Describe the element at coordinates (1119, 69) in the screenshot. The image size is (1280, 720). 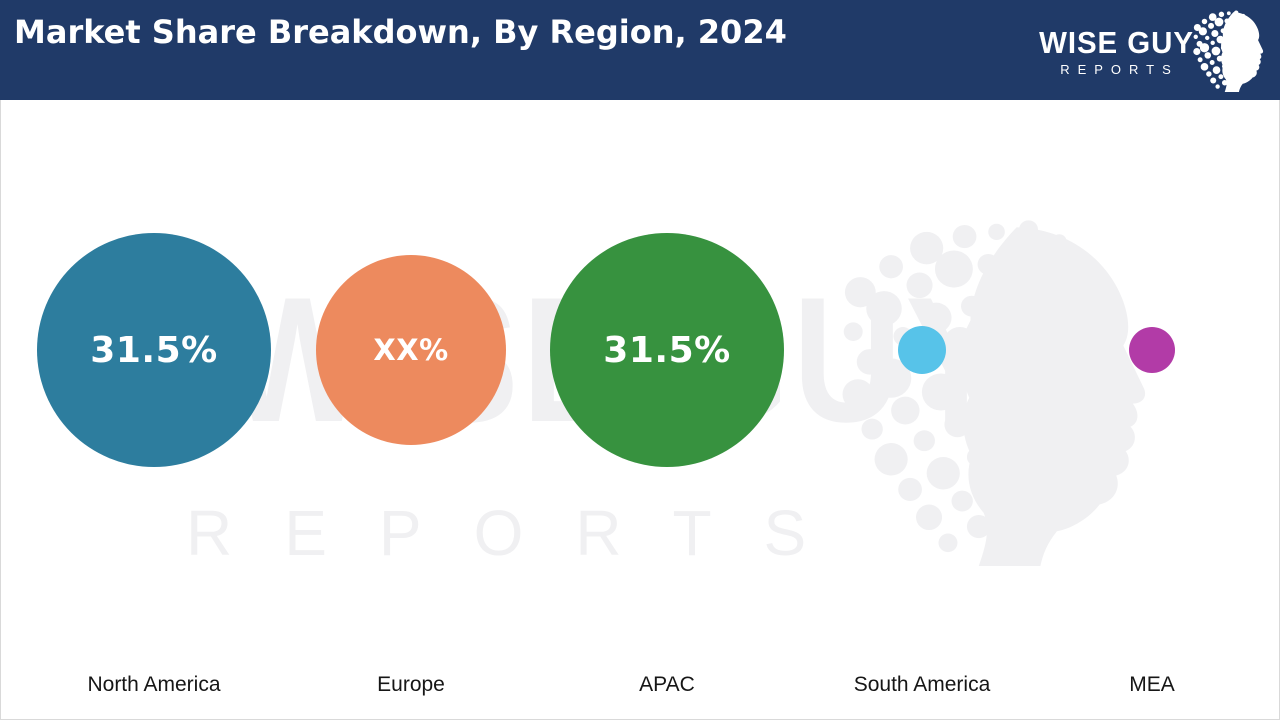
I see `logo-subtitle: REPORTS` at that location.